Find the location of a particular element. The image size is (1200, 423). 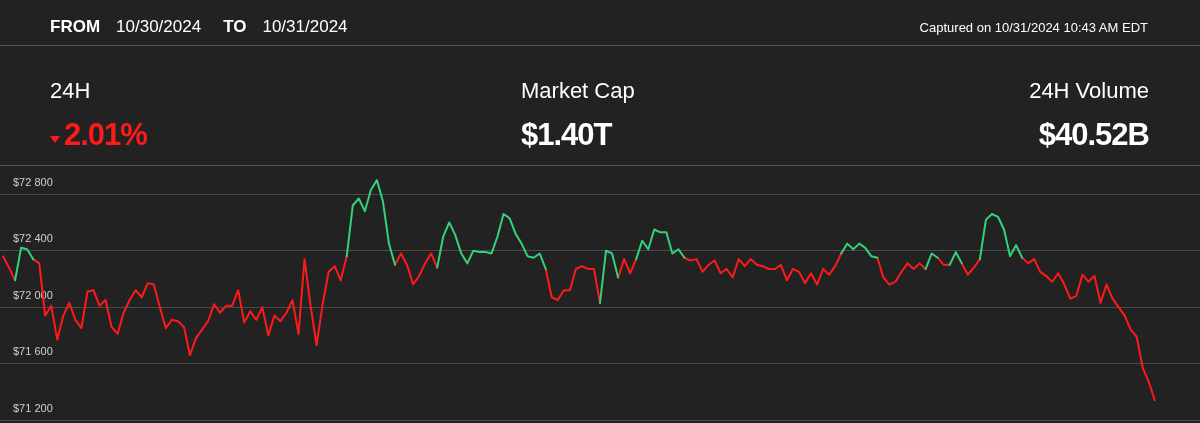

text: 2.01% is located at coordinates (105, 135).